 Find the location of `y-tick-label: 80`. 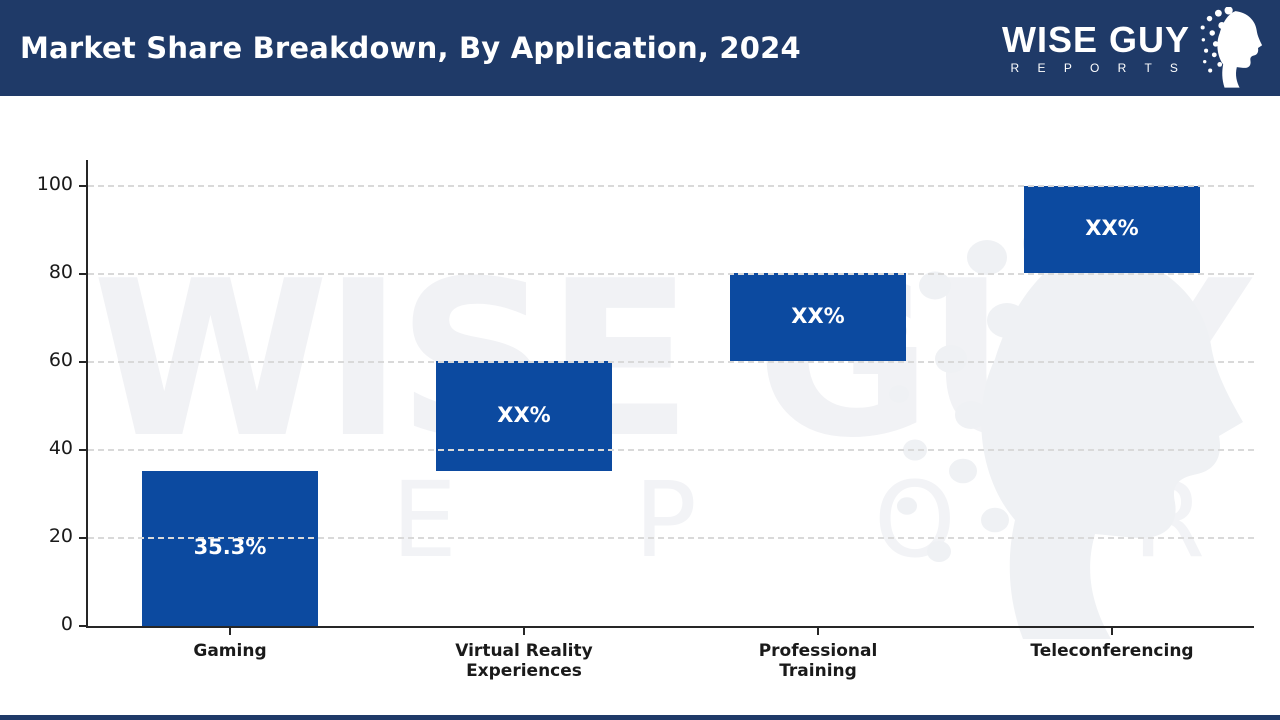

y-tick-label: 80 is located at coordinates (60, 272).